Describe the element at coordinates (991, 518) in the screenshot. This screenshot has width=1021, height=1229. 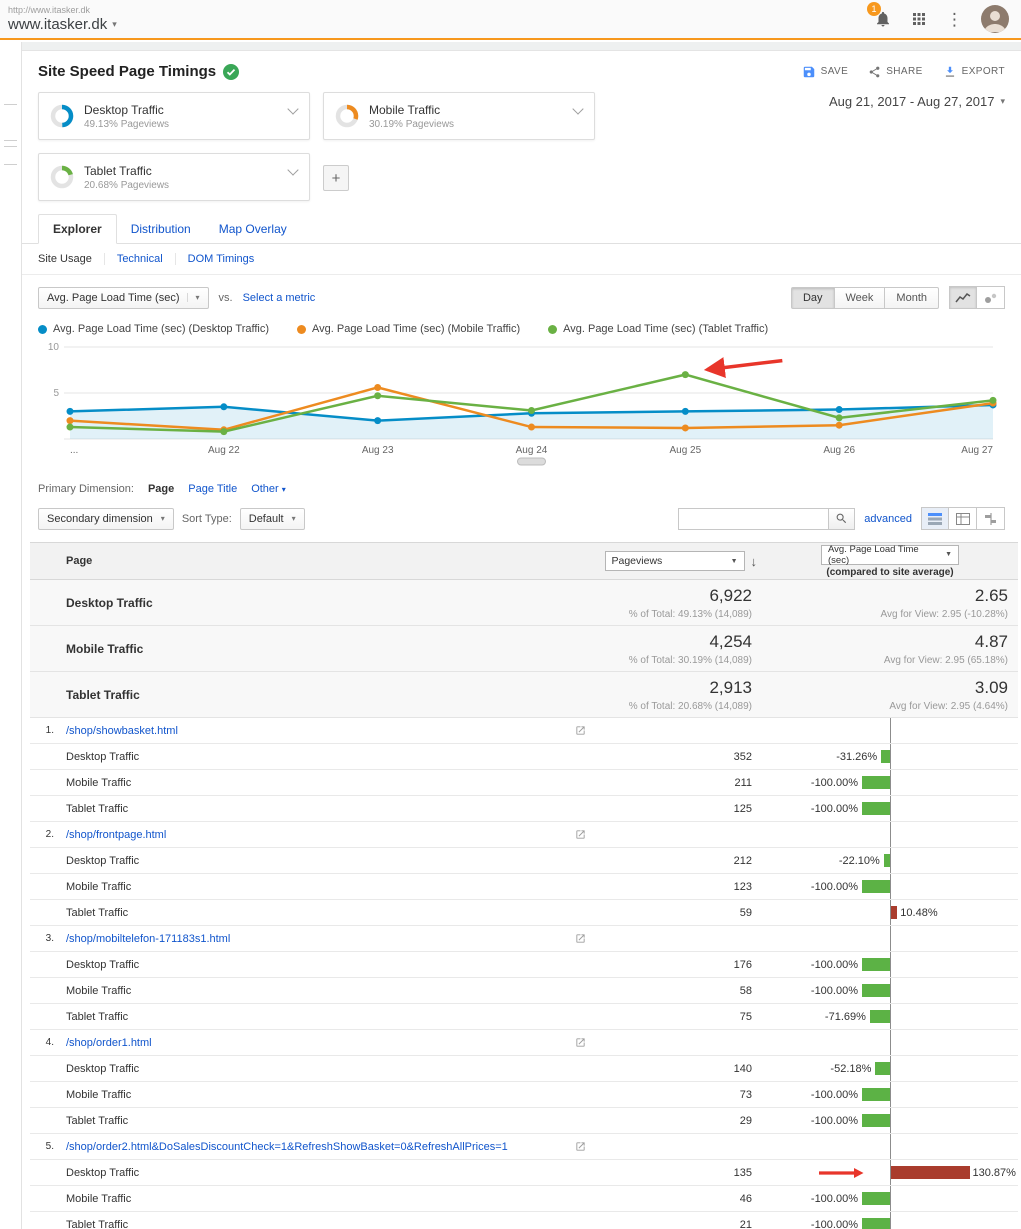
I see `comparison-view-button` at that location.